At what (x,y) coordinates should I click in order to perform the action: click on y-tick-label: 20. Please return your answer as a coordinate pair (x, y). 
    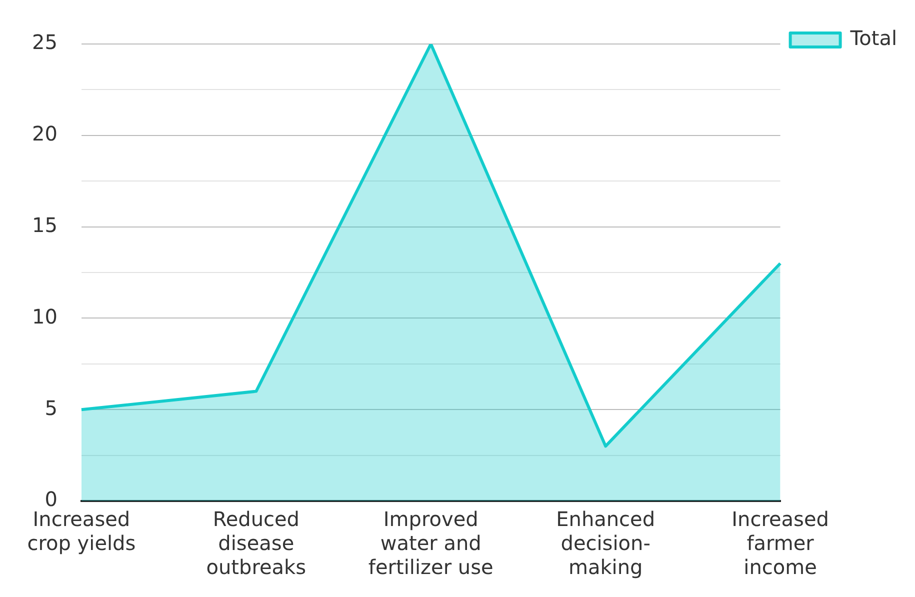
    Looking at the image, I should click on (45, 134).